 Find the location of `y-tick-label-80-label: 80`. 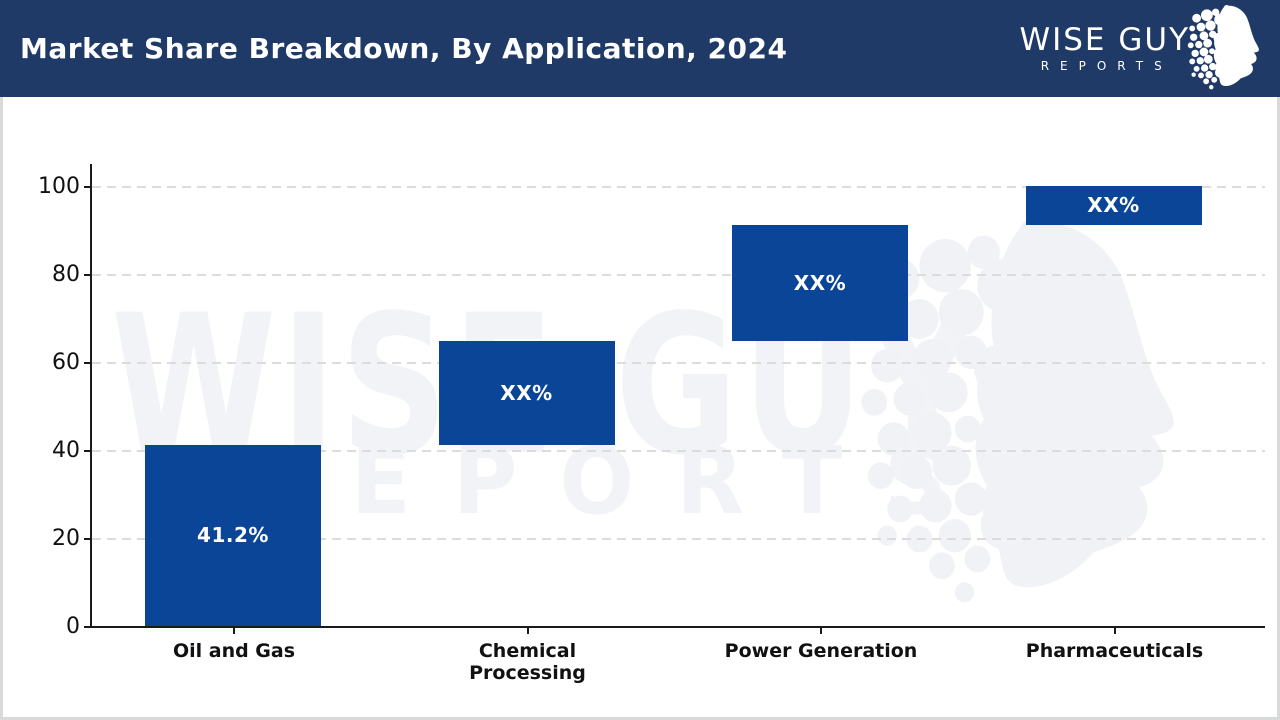

y-tick-label-80-label: 80 is located at coordinates (66, 274).